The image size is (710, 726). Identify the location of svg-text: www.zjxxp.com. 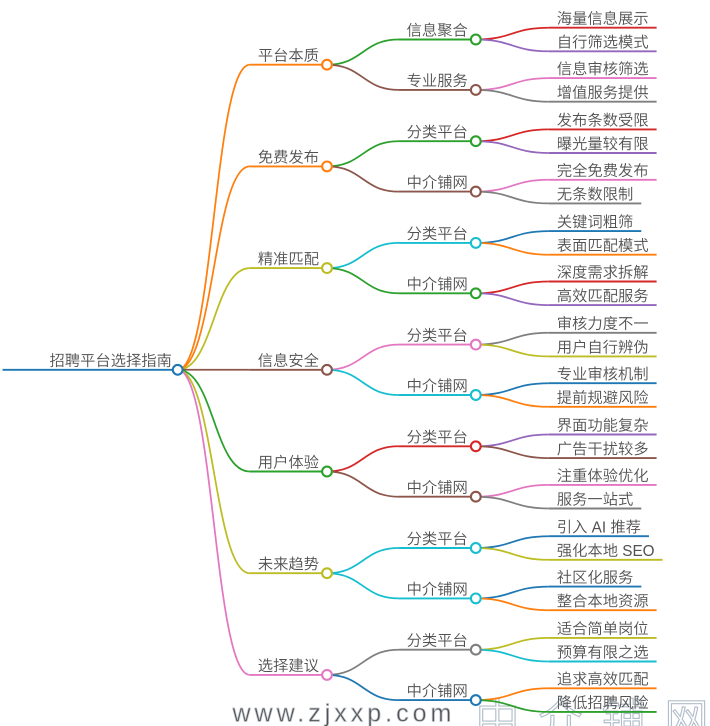
(344, 713).